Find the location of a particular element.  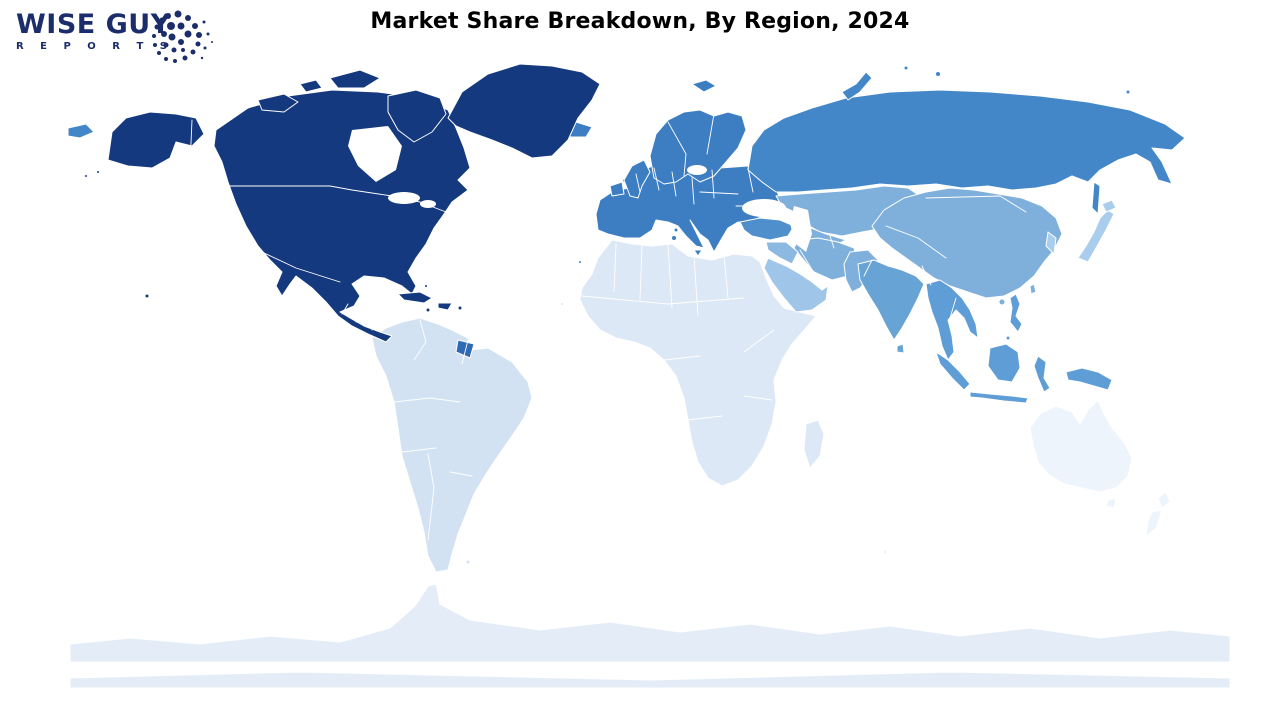

region-french-guiana is located at coordinates (465, 349).